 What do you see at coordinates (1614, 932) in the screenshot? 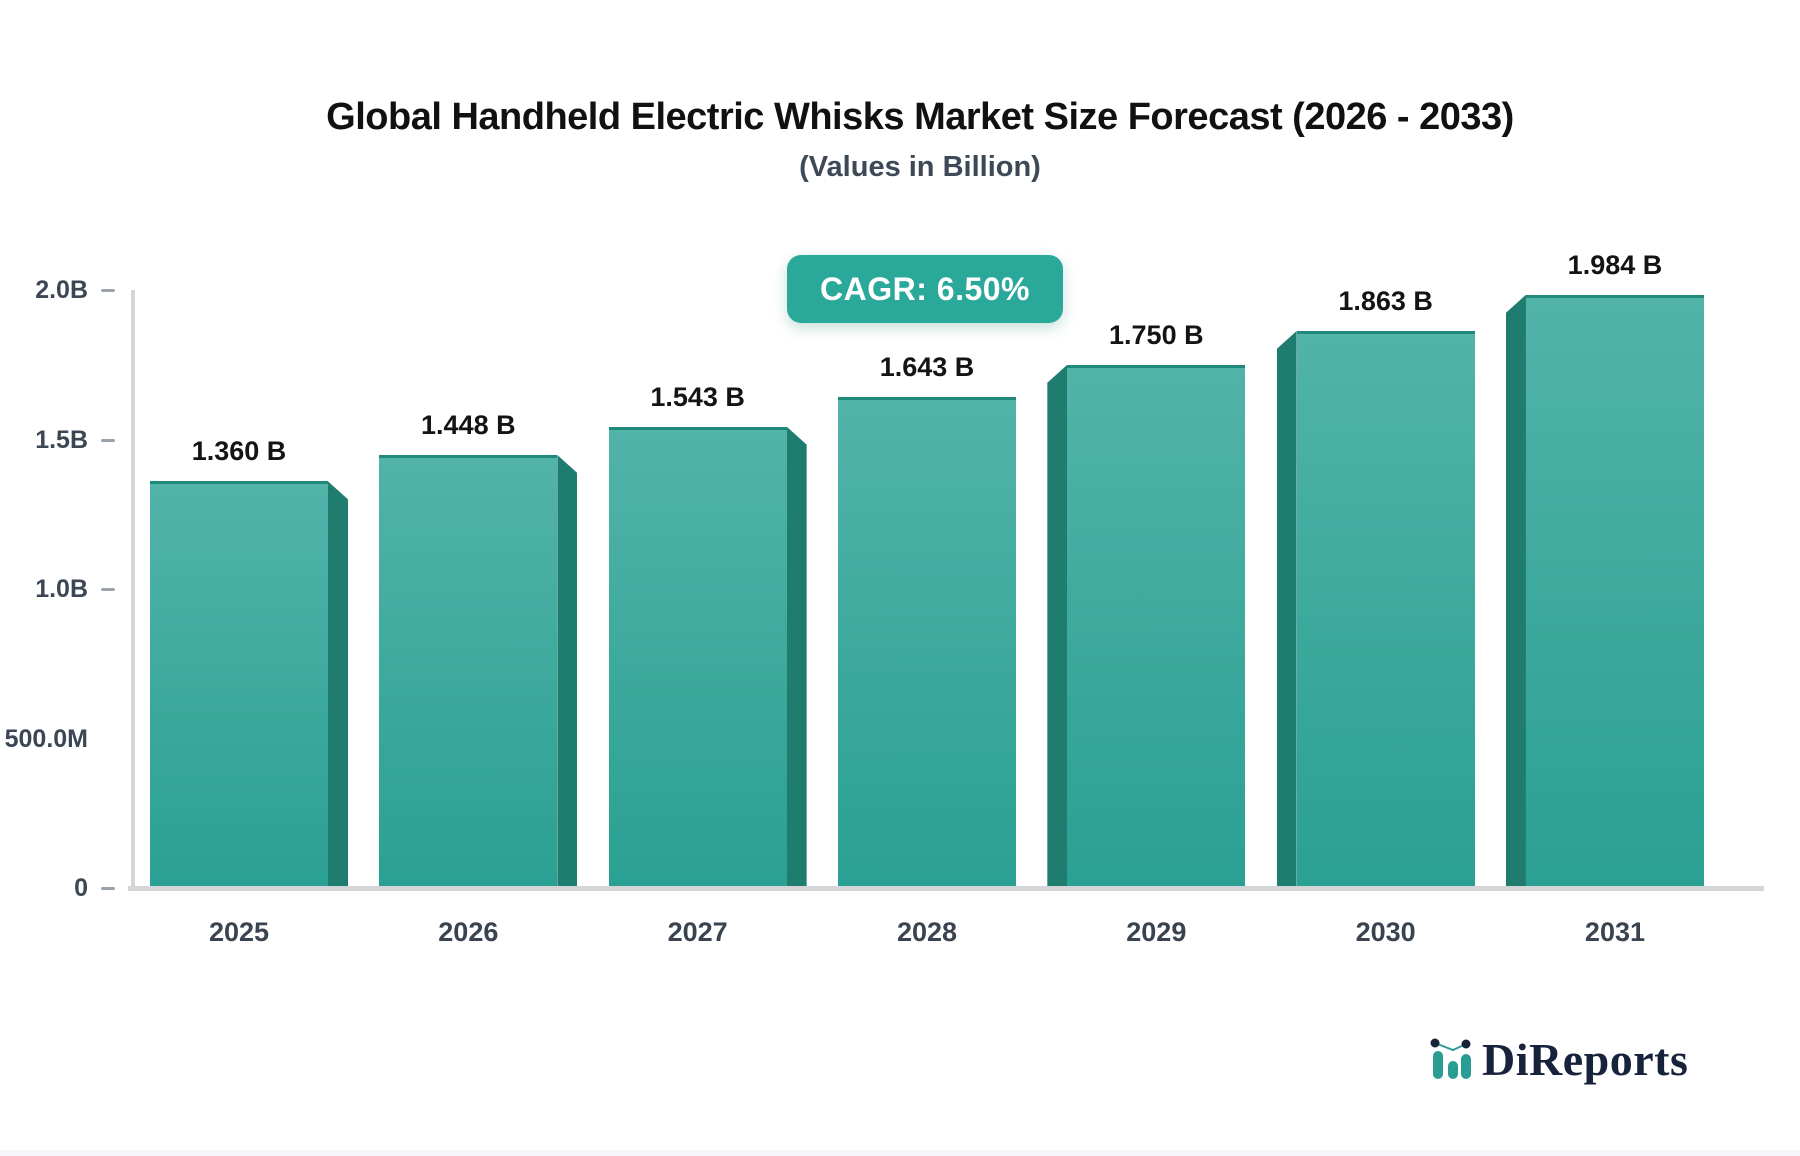
I see `x-axis-label: 2031` at bounding box center [1614, 932].